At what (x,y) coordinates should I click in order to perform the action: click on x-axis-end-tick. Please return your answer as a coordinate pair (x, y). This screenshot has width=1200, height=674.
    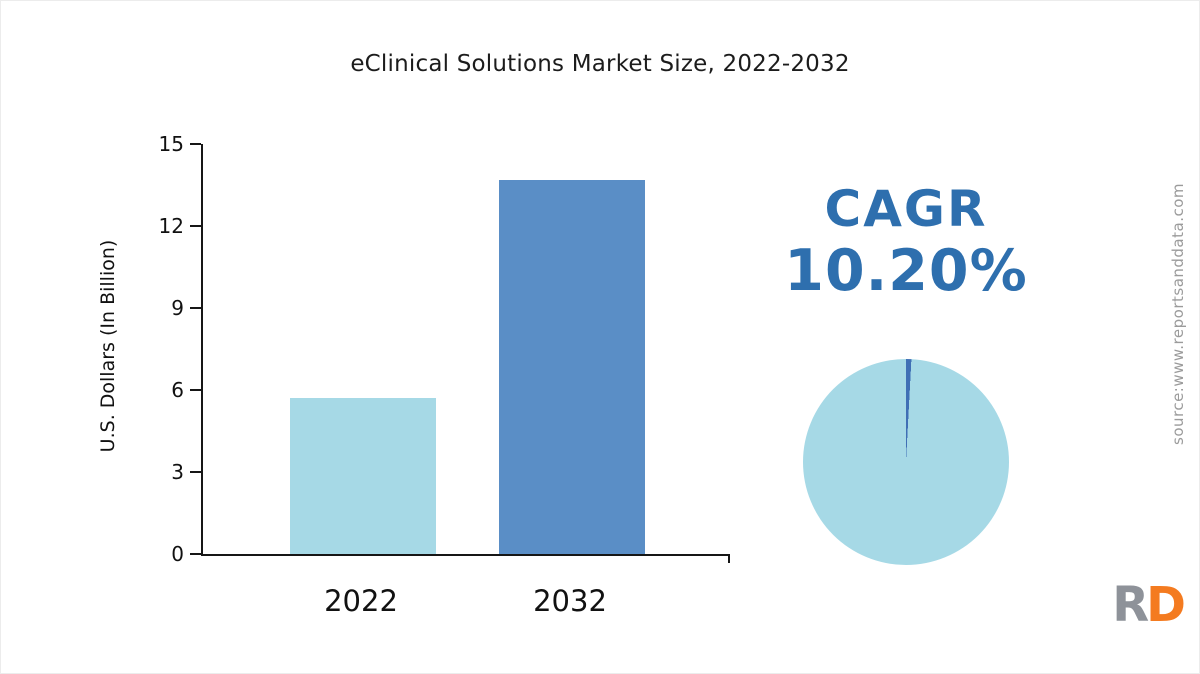
    Looking at the image, I should click on (729, 558).